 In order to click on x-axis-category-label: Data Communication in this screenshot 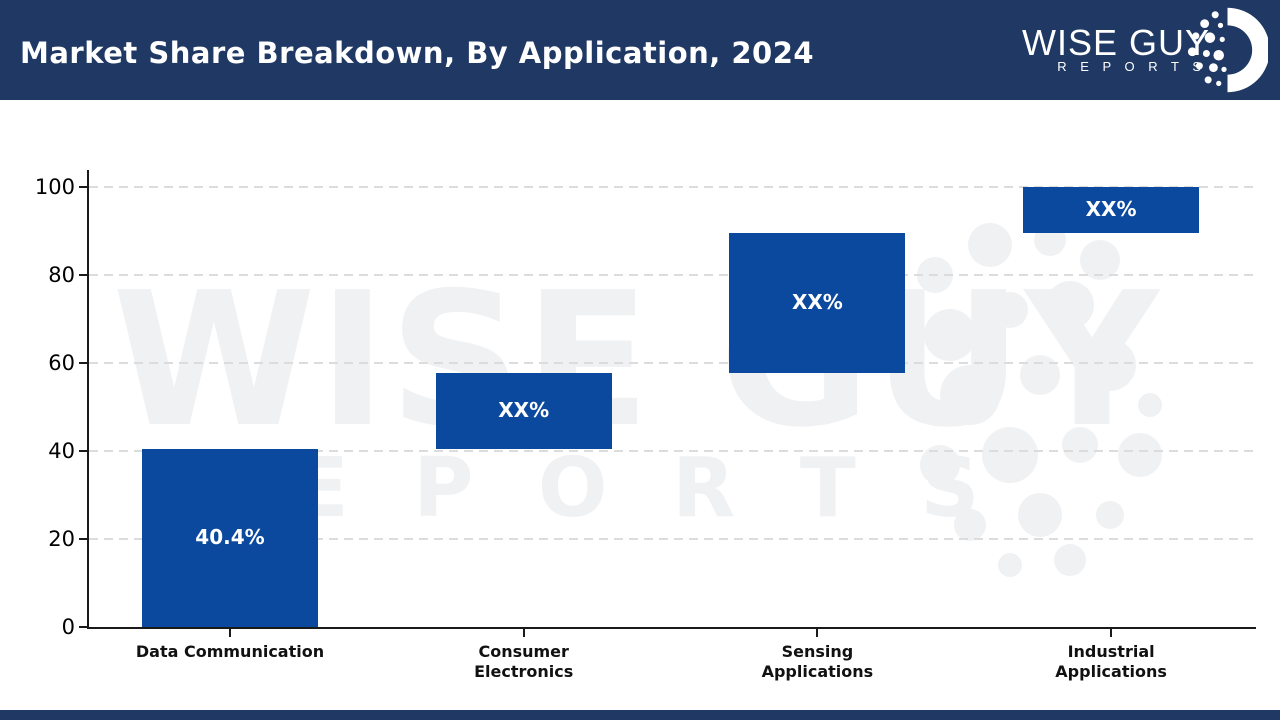, I will do `click(230, 652)`.